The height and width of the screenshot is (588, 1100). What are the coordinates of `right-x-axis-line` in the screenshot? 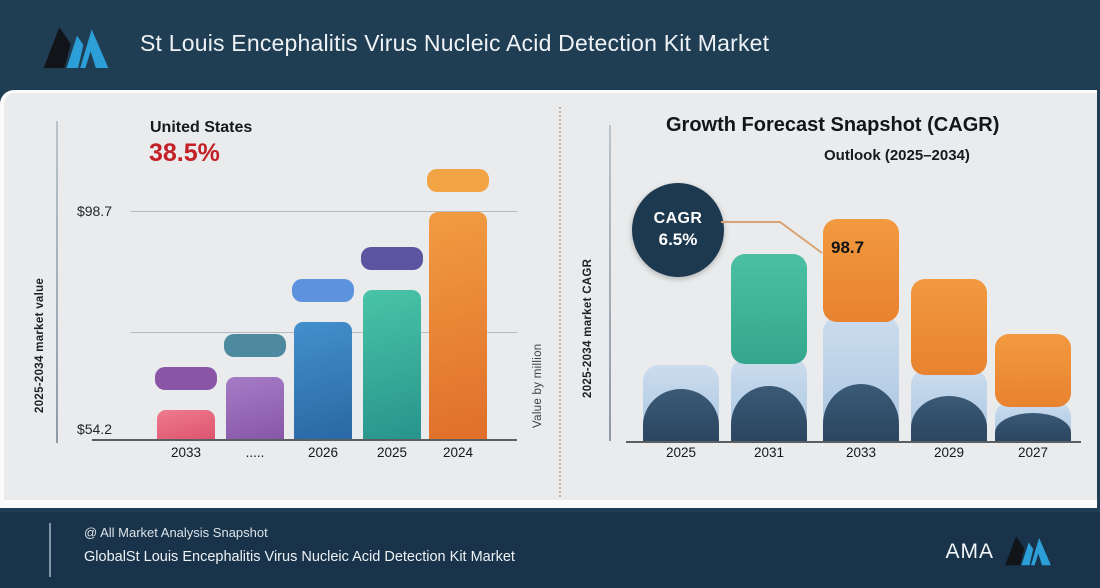 It's located at (853, 442).